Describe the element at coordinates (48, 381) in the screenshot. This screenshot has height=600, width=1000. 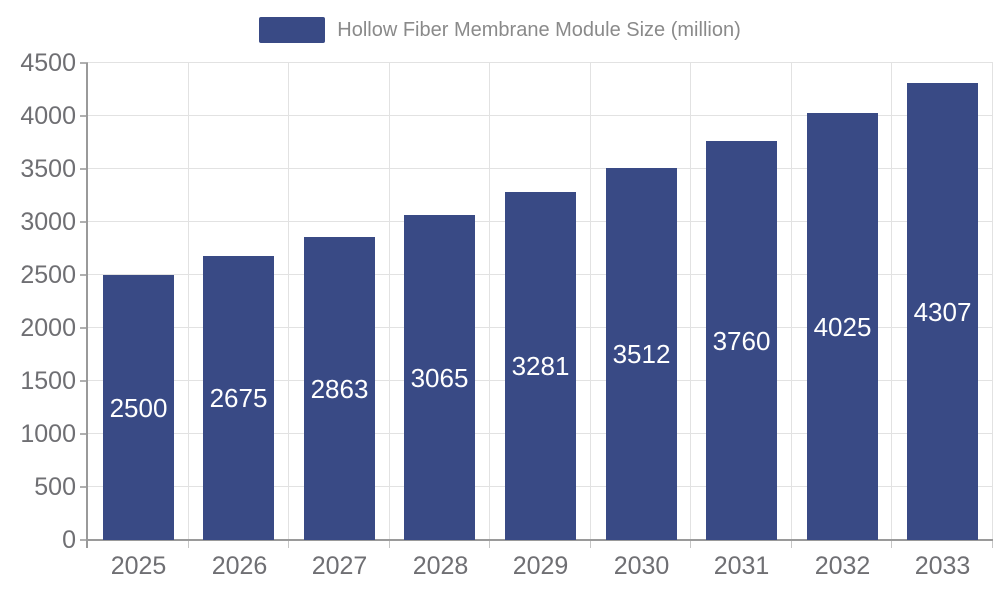
I see `y-axis-label: 1500` at that location.